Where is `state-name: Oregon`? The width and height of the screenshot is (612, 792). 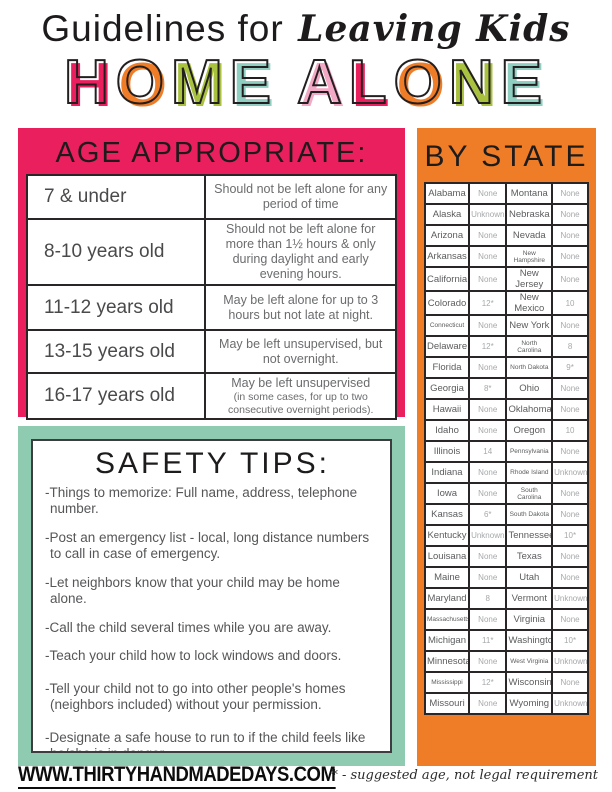 state-name: Oregon is located at coordinates (529, 430).